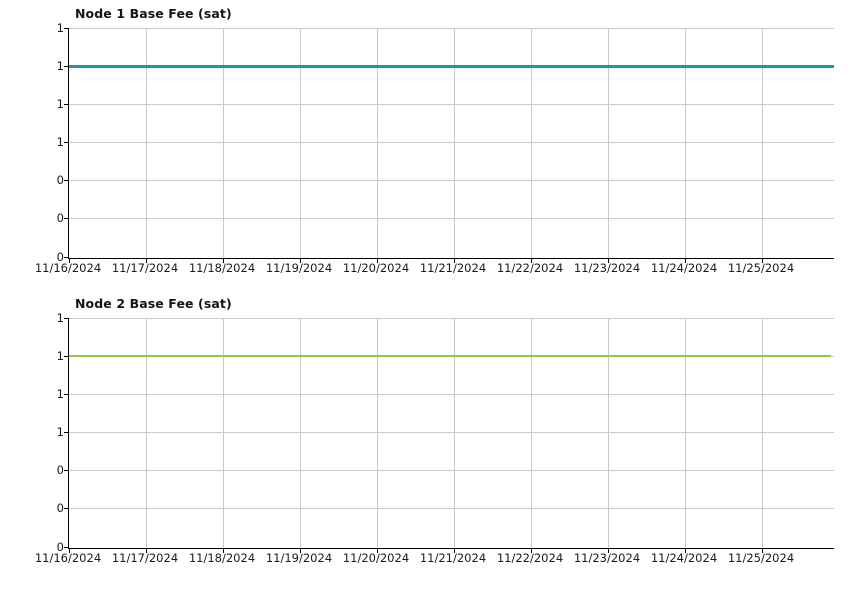  I want to click on chart-2-title: Node 2 Base Fee (sat), so click(153, 303).